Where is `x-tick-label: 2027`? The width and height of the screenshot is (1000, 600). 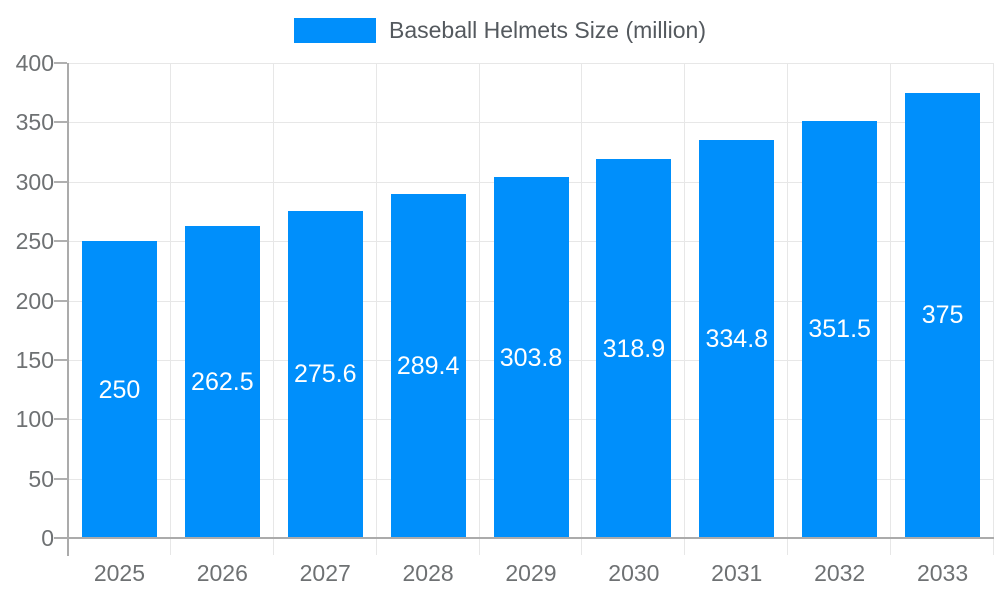 x-tick-label: 2027 is located at coordinates (325, 573).